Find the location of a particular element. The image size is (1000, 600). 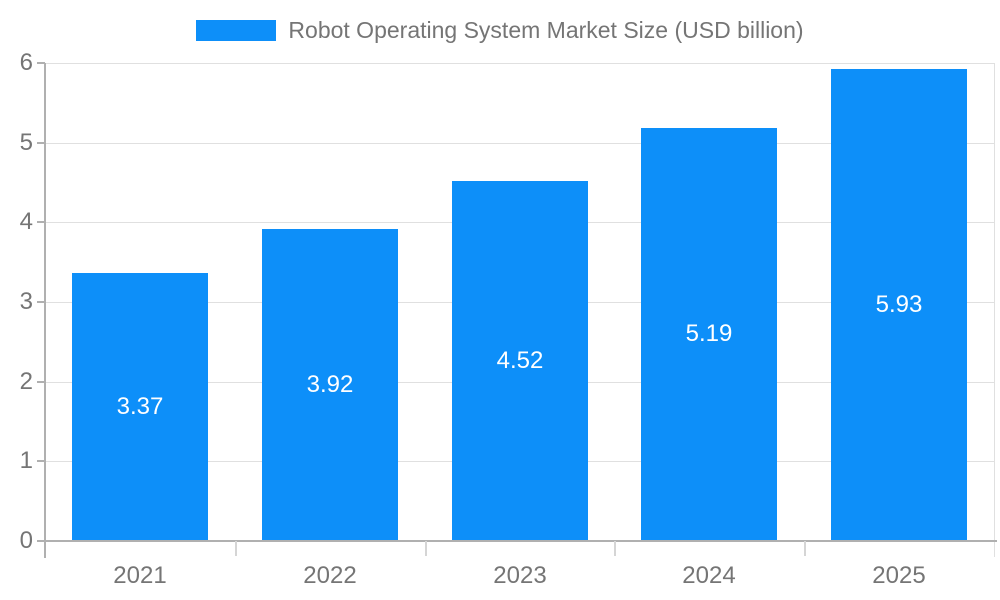

bar-value-label: 5.93 is located at coordinates (899, 304).